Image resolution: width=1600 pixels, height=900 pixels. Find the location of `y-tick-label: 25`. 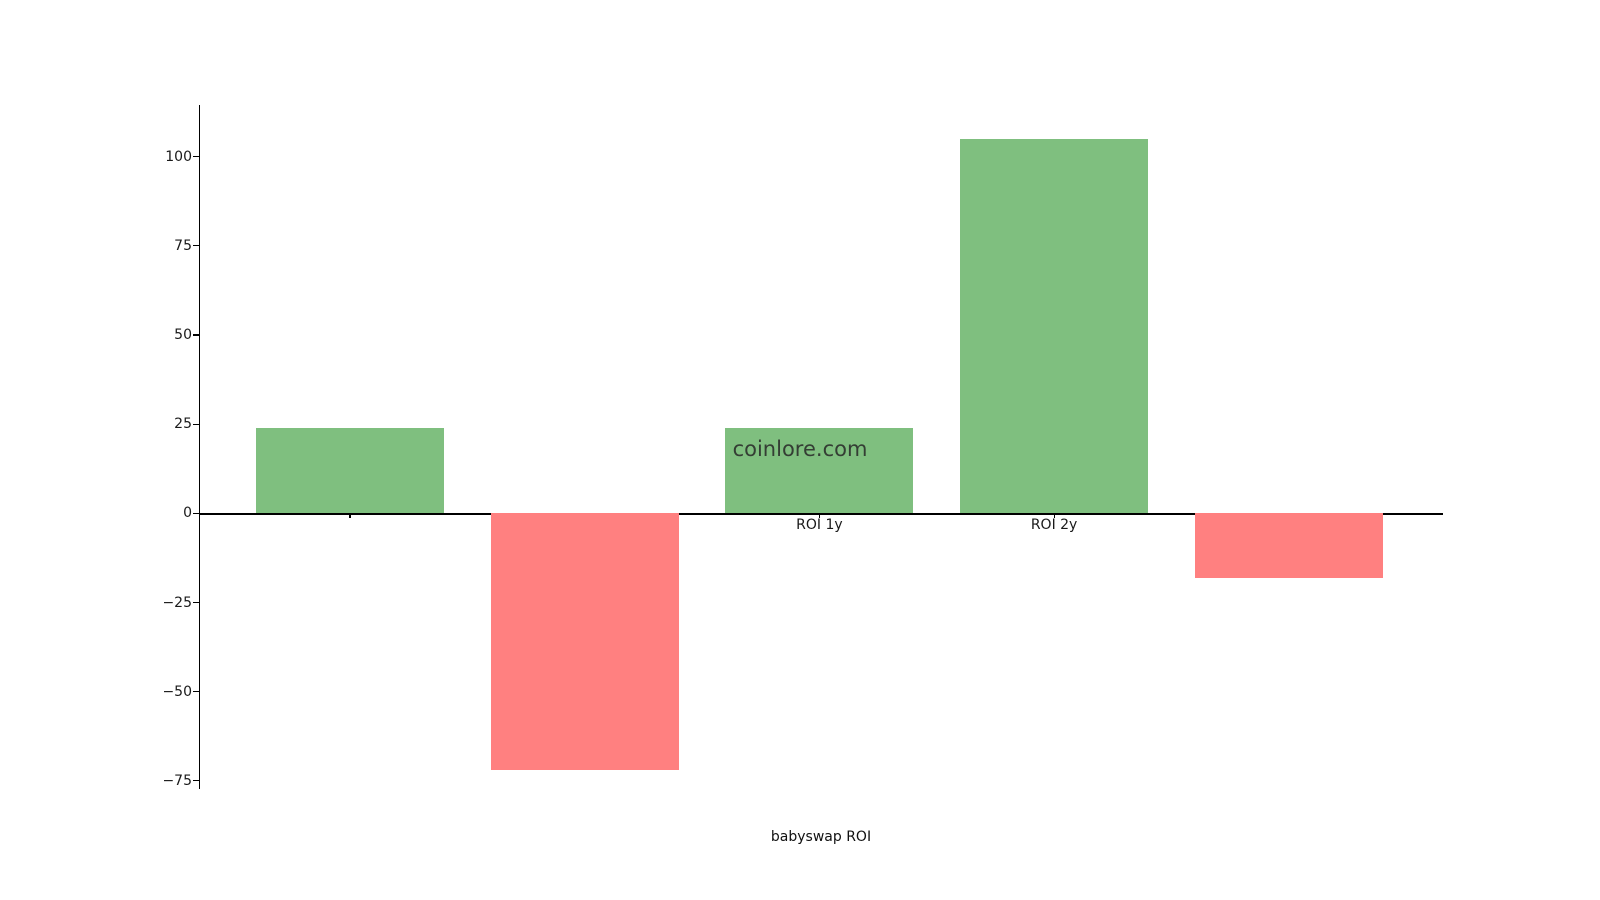

y-tick-label: 25 is located at coordinates (183, 424).